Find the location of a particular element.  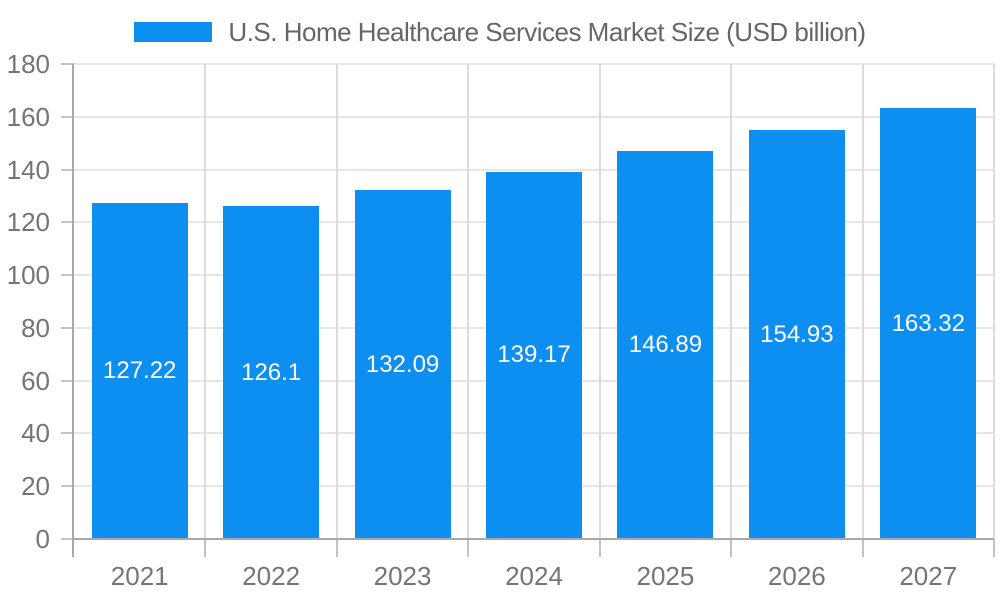

bar-value-label: 139.17 is located at coordinates (534, 355).